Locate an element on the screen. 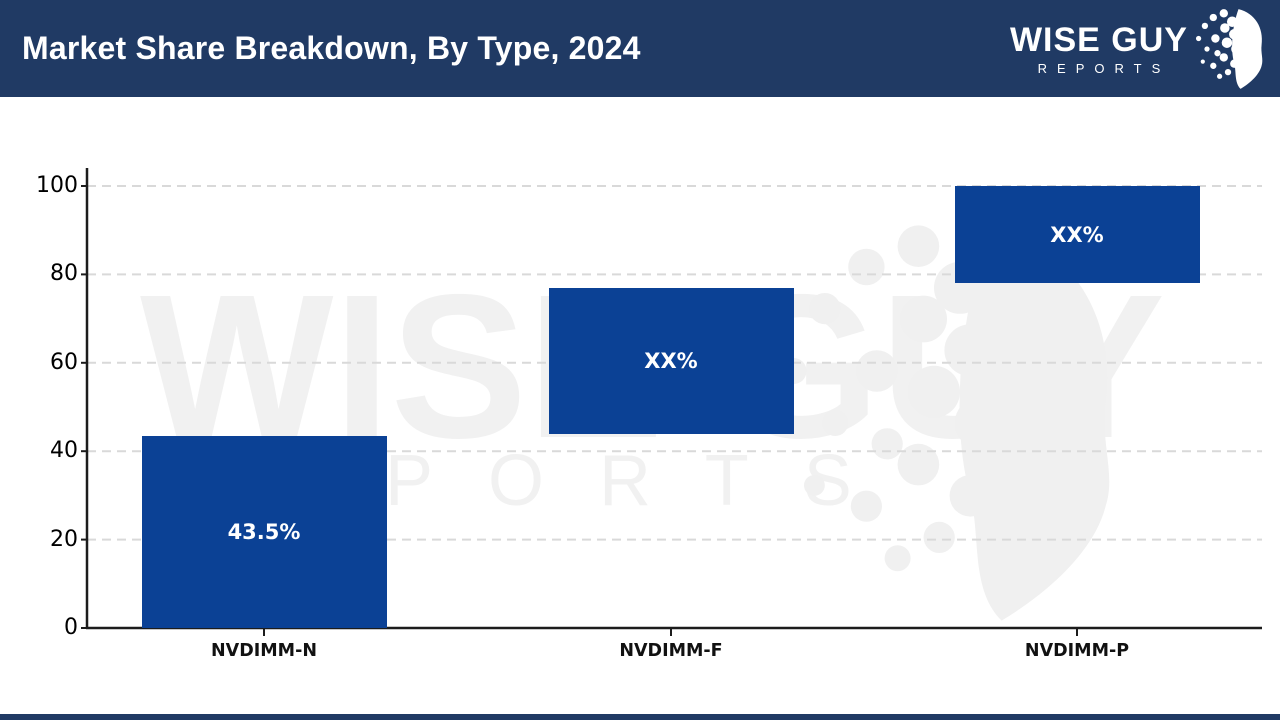 The height and width of the screenshot is (720, 1280). y-axis-tick-label: 0 is located at coordinates (71, 627).